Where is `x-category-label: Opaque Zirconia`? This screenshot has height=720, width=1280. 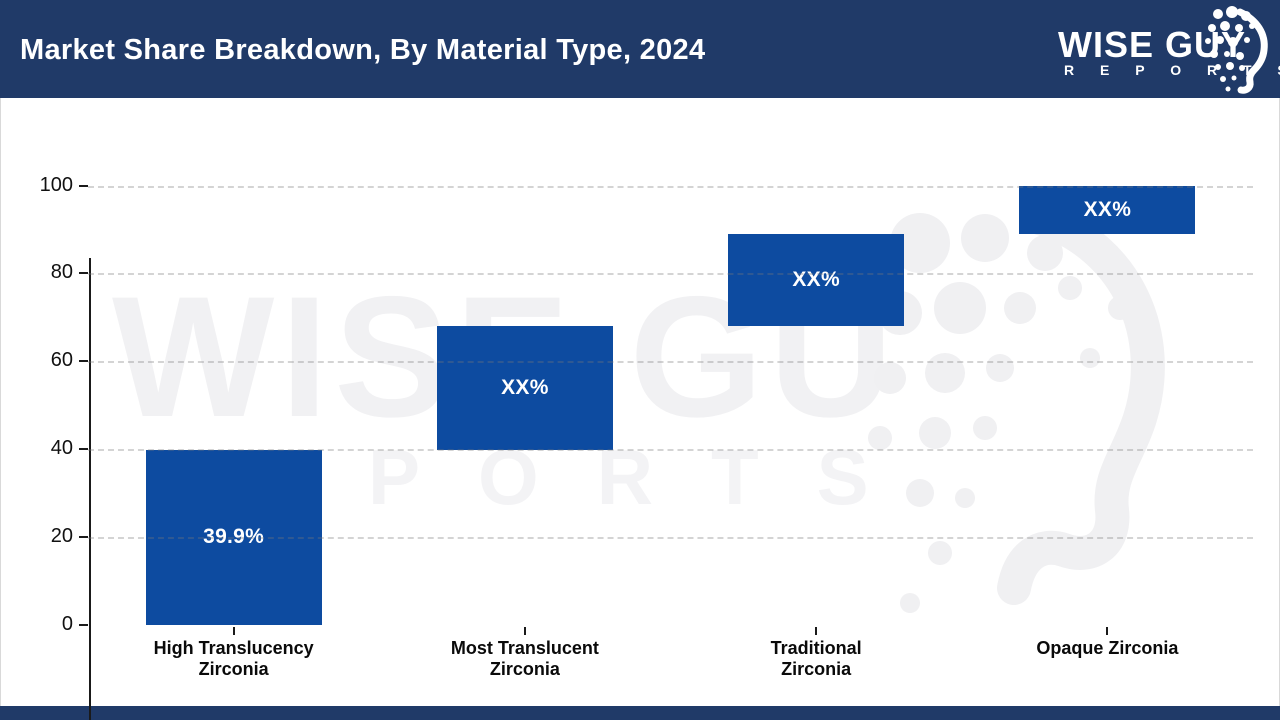 x-category-label: Opaque Zirconia is located at coordinates (1107, 648).